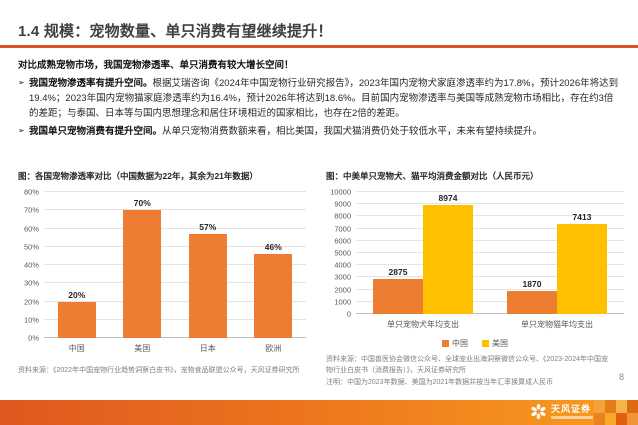  What do you see at coordinates (31, 265) in the screenshot?
I see `chart-y-axis: 0% 10% 20% 30% 40% 50% 60% 70% 80%` at bounding box center [31, 265].